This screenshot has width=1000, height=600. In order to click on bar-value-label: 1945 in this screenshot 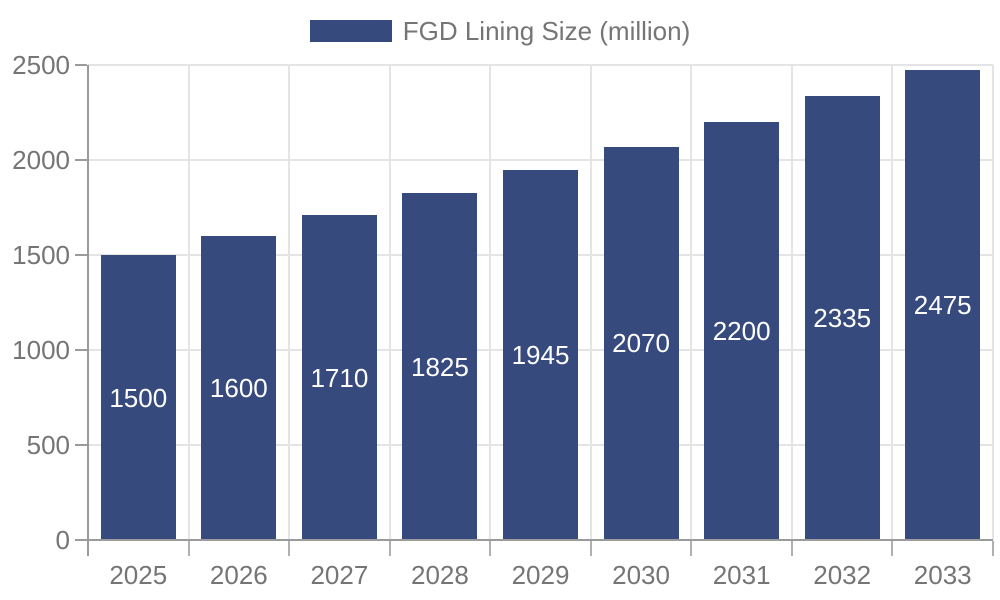, I will do `click(540, 355)`.